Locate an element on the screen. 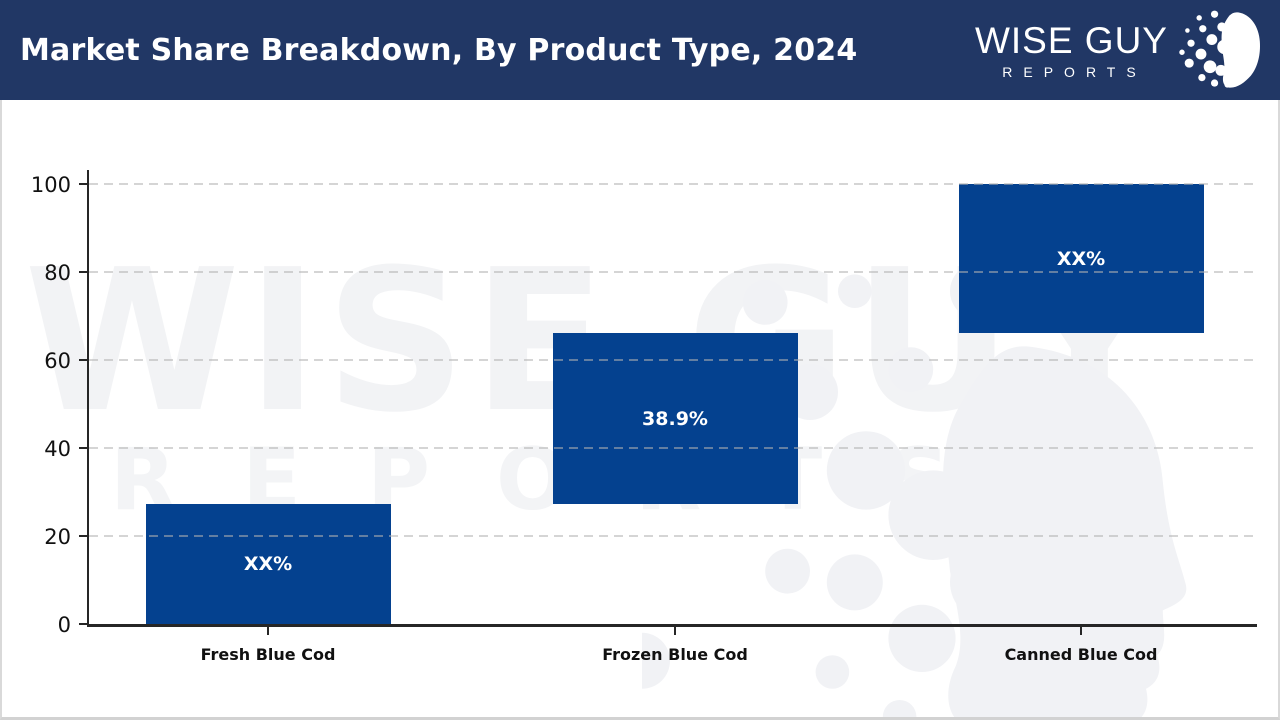 The image size is (1280, 720). wiseguy-logo: WISE GUY REPORTS is located at coordinates (1120, 50).